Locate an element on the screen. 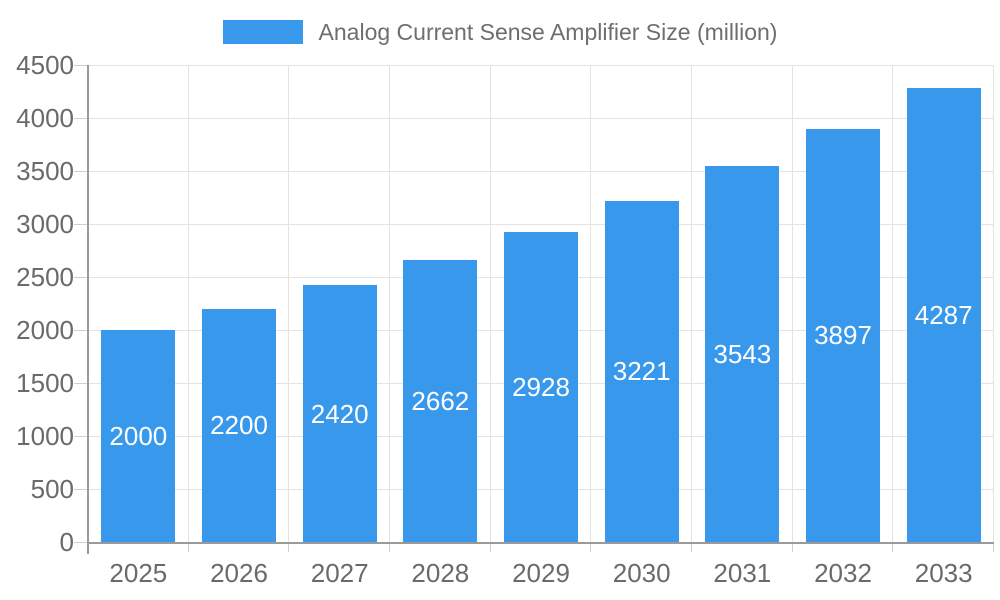  bar-value-label: 2662 is located at coordinates (440, 400).